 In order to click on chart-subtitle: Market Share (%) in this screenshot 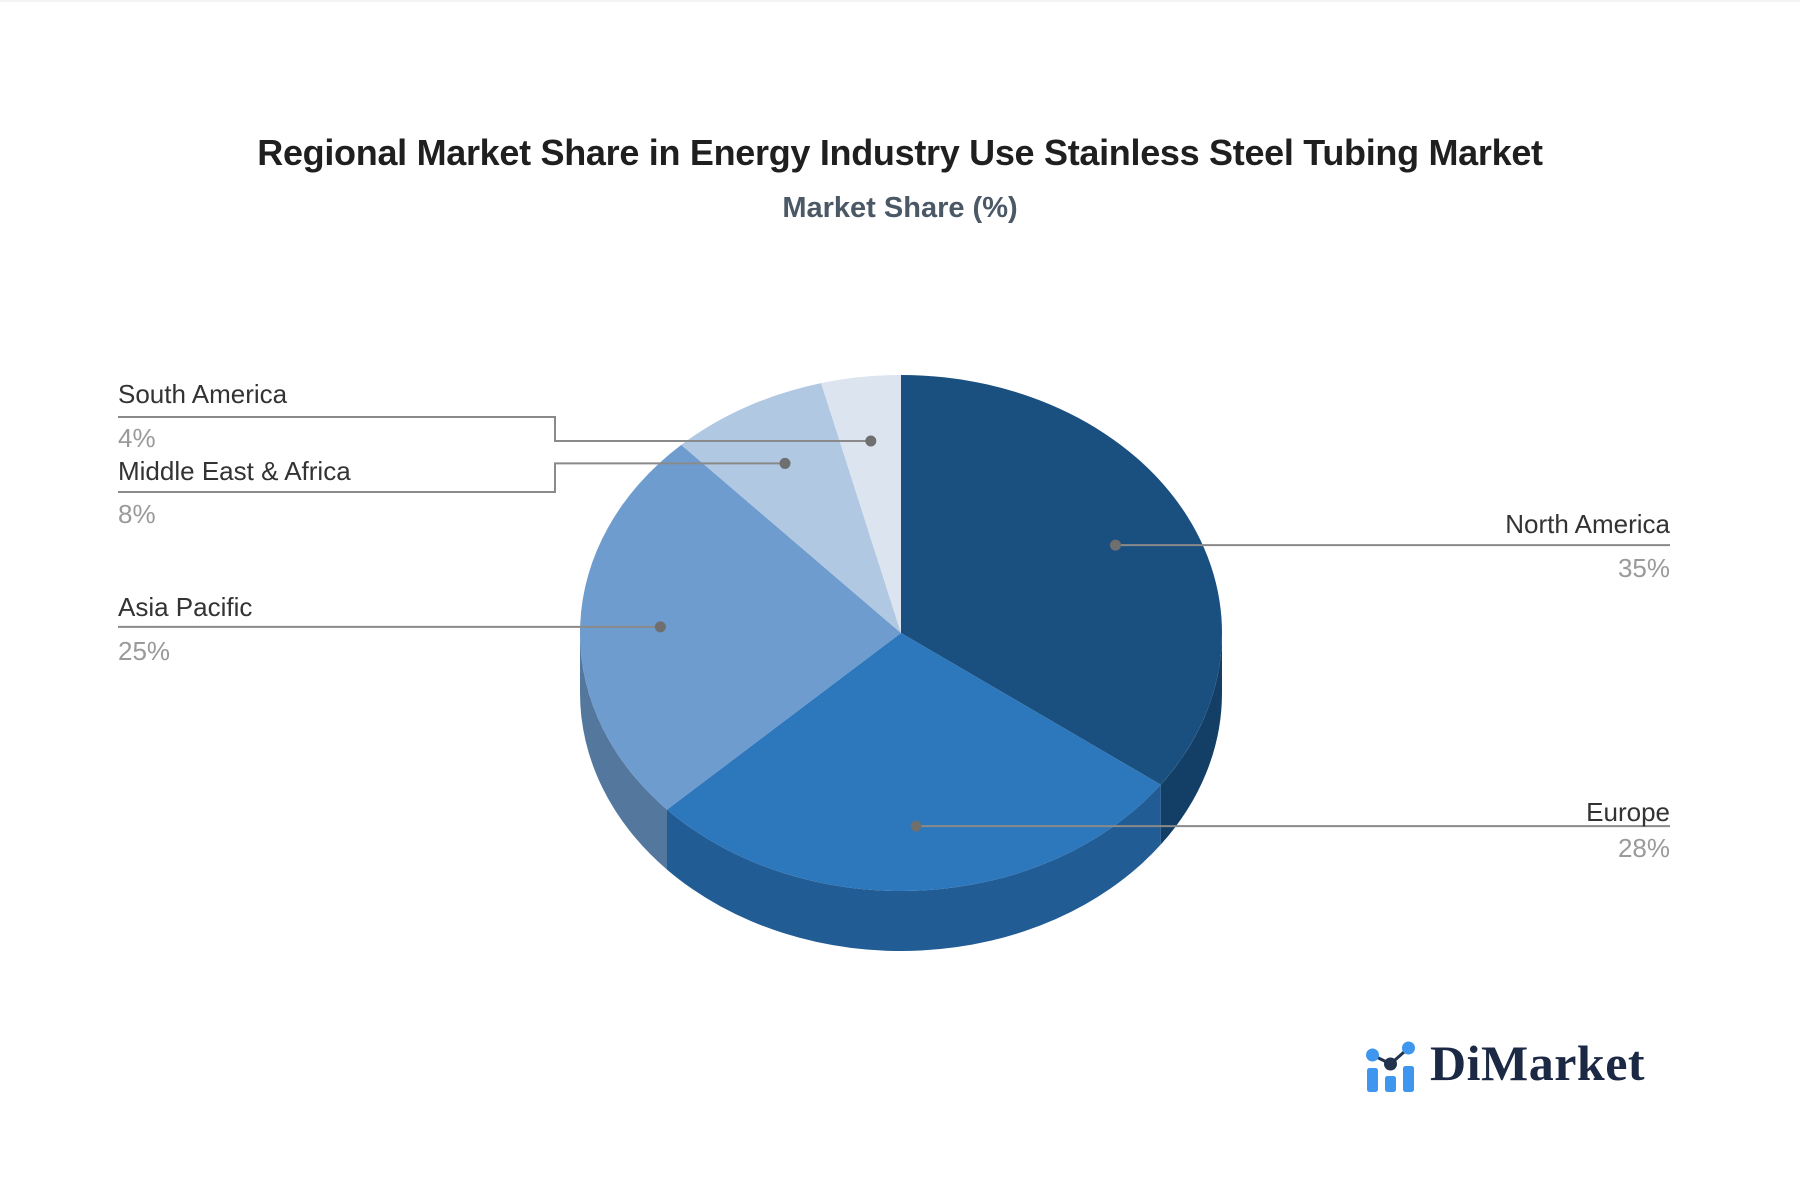, I will do `click(900, 208)`.